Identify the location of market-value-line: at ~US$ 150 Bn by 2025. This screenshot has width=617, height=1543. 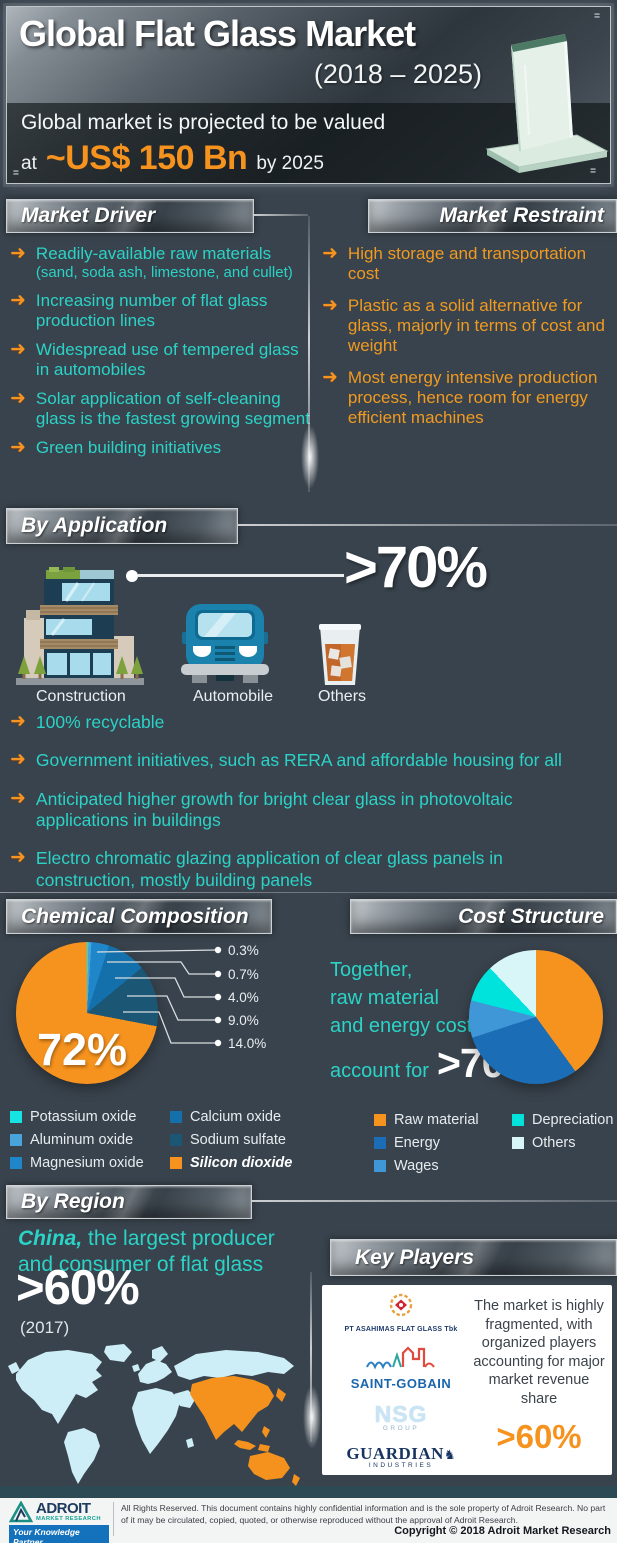
(172, 158).